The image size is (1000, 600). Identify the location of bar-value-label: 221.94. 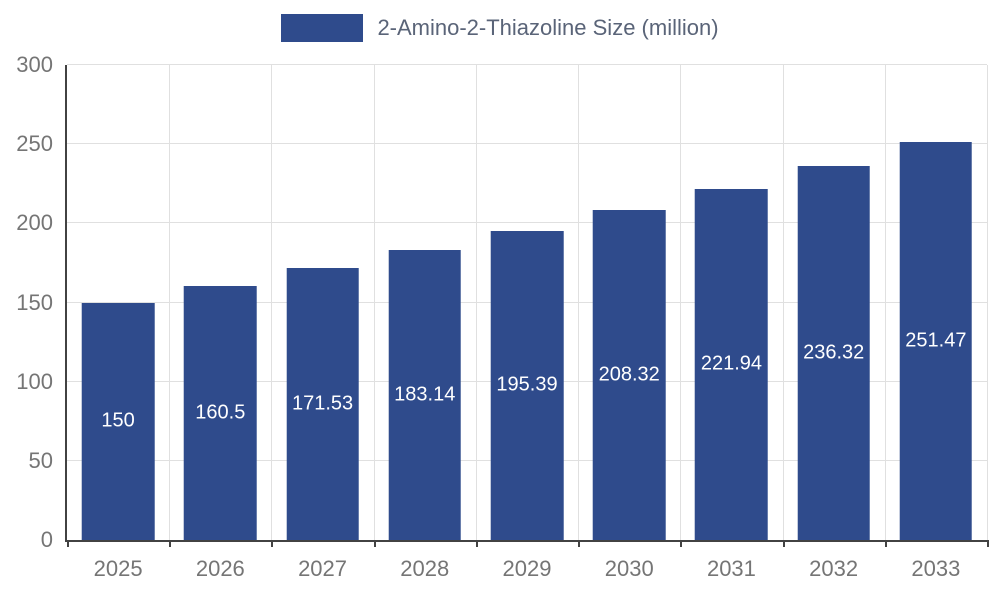
(731, 363).